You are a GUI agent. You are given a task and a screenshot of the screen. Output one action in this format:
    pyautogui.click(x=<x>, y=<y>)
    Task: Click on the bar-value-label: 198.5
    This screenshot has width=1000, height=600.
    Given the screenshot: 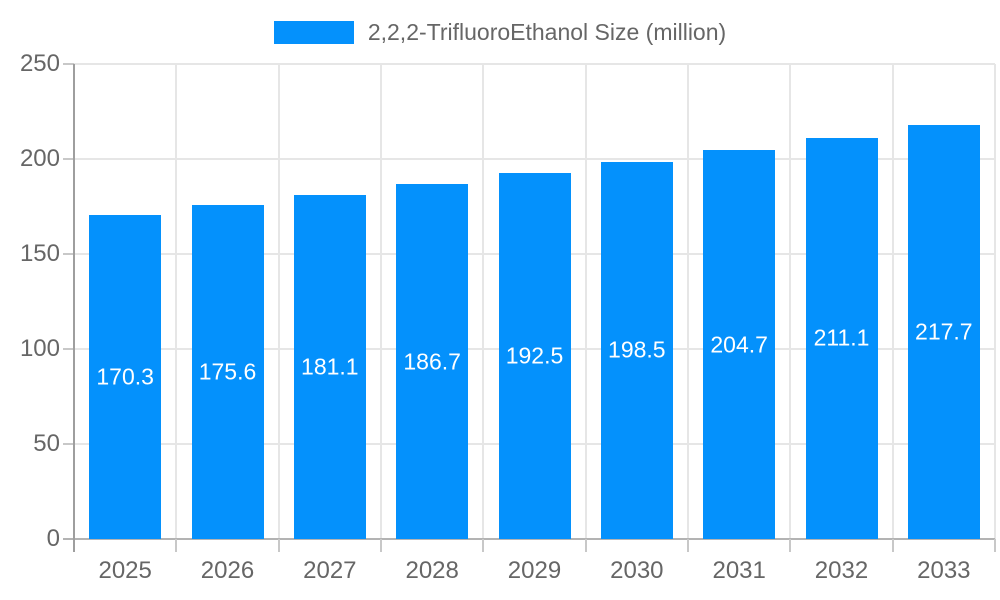 What is the action you would take?
    pyautogui.click(x=637, y=349)
    